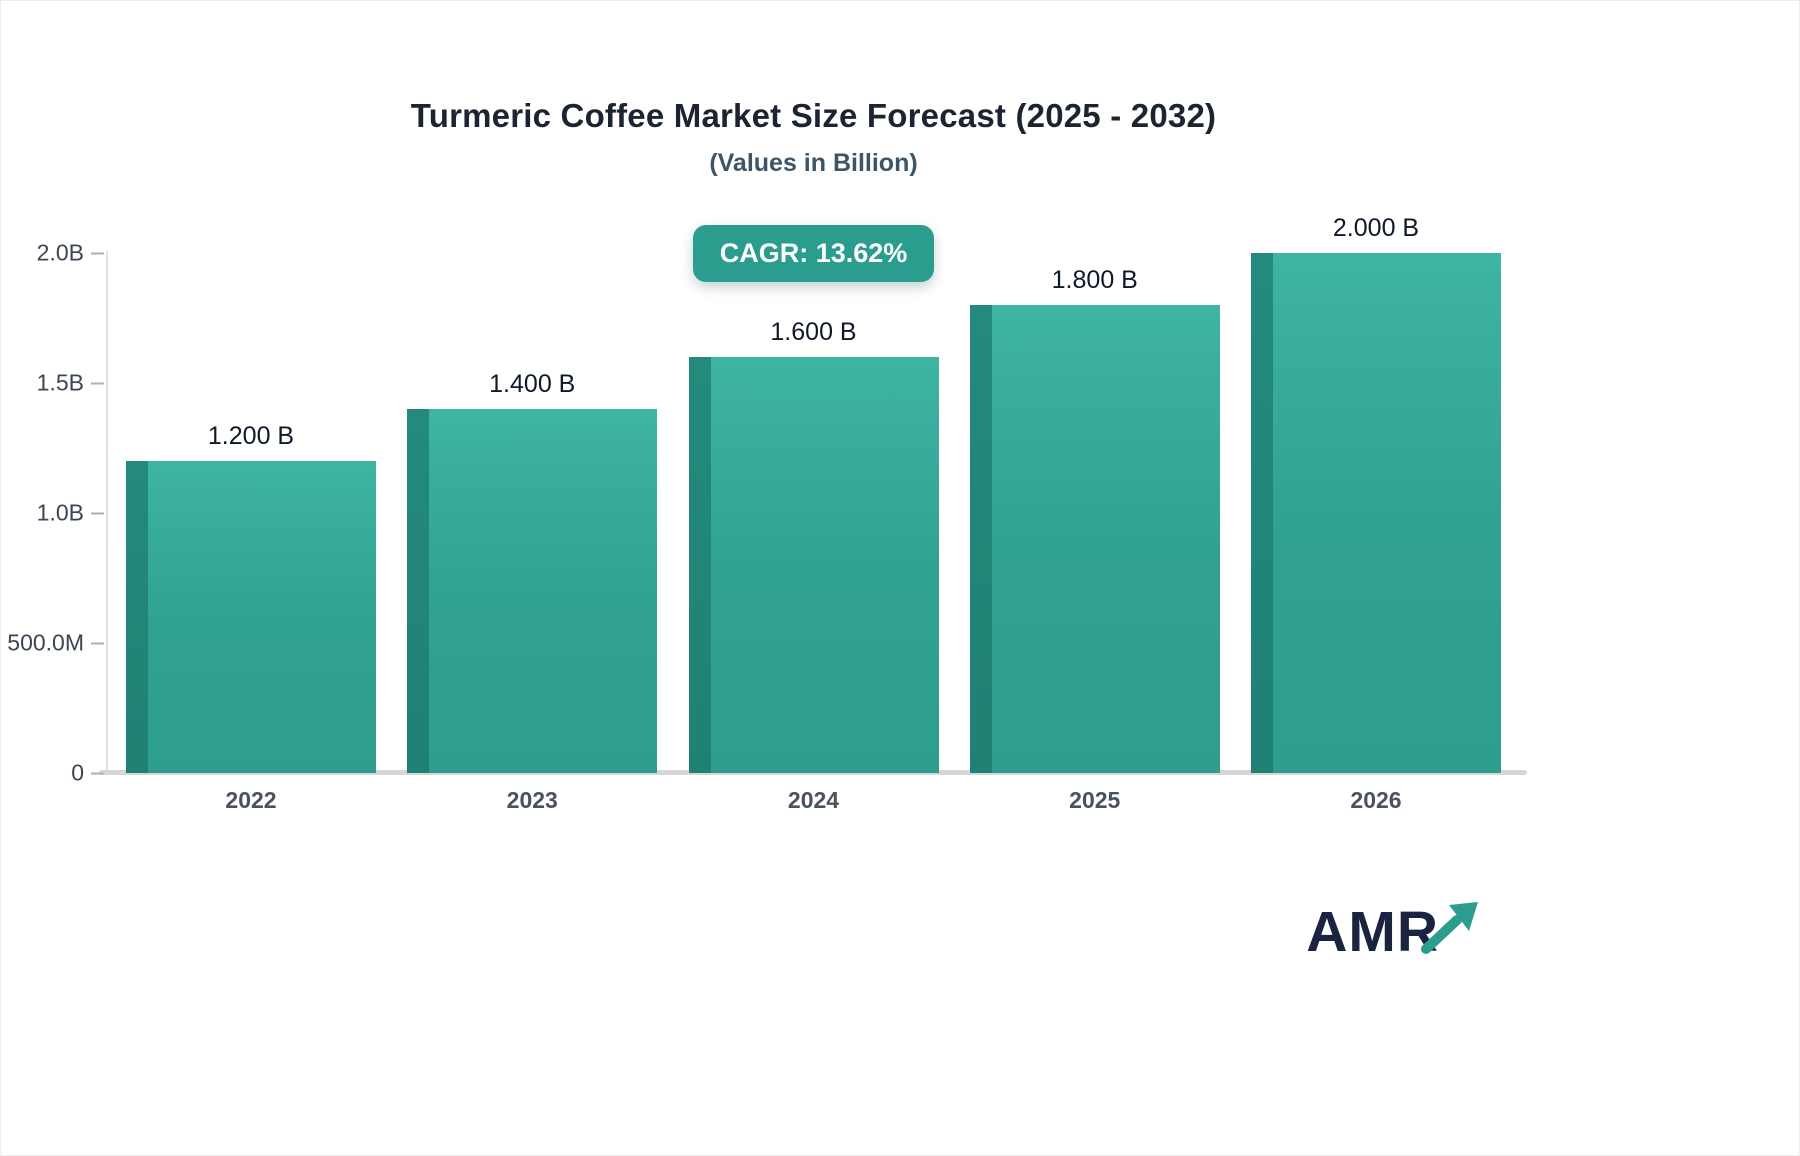  Describe the element at coordinates (60, 252) in the screenshot. I see `y-tick-label: 2.0B` at that location.